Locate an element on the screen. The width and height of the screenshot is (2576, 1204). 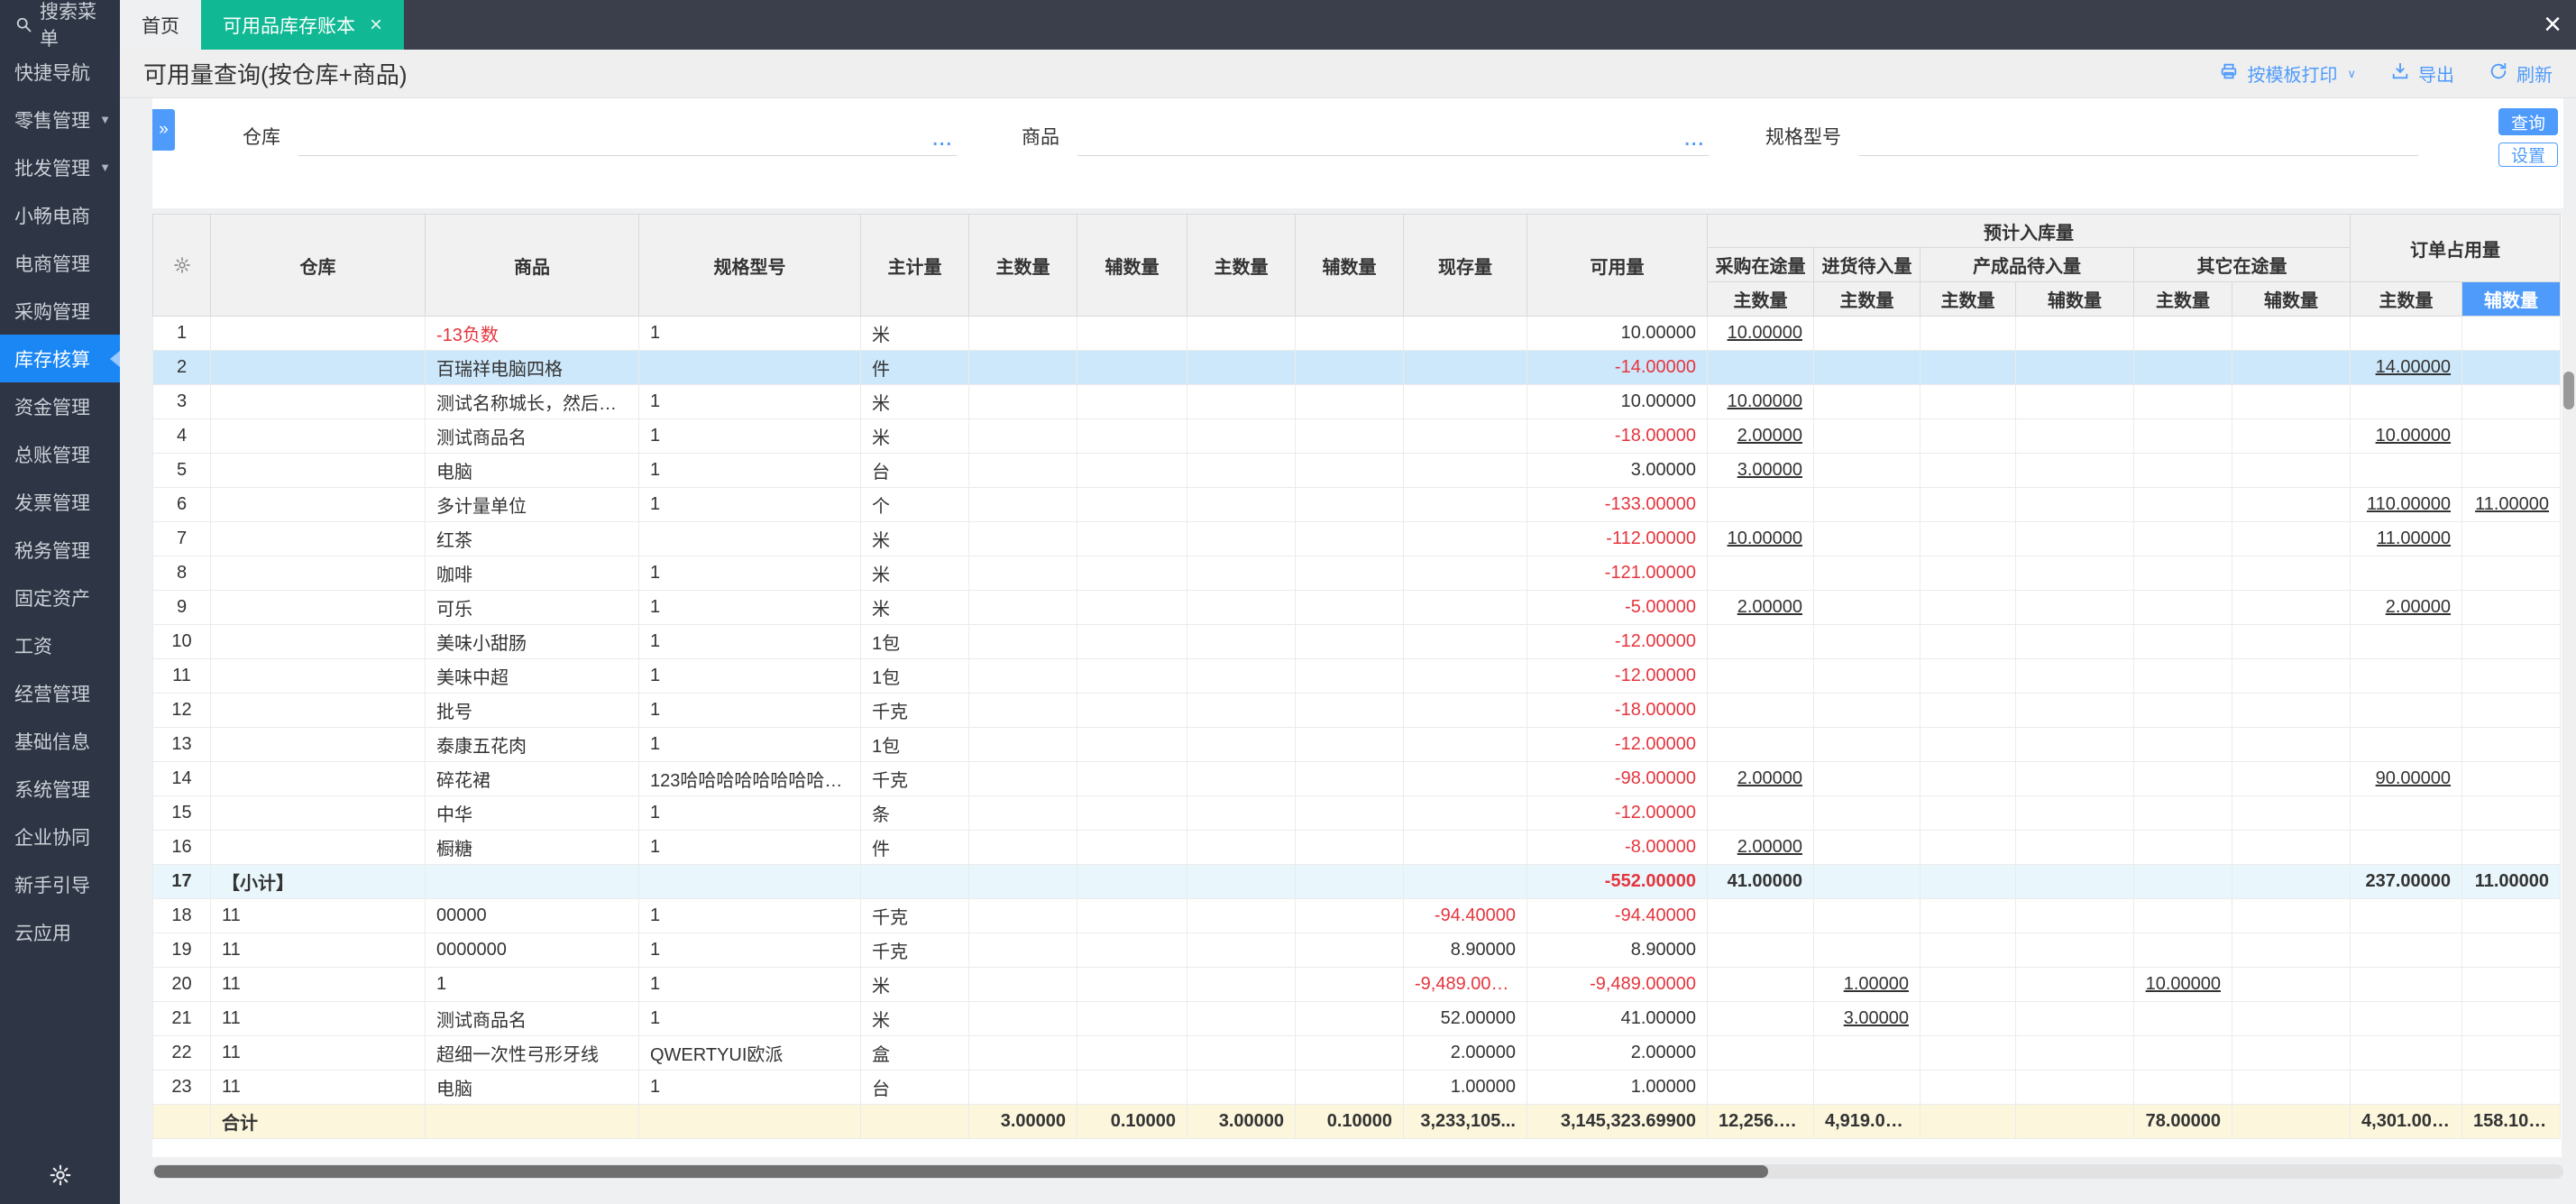
table-row: 12 批号 1 千克 -18.00000 is located at coordinates (1357, 710).